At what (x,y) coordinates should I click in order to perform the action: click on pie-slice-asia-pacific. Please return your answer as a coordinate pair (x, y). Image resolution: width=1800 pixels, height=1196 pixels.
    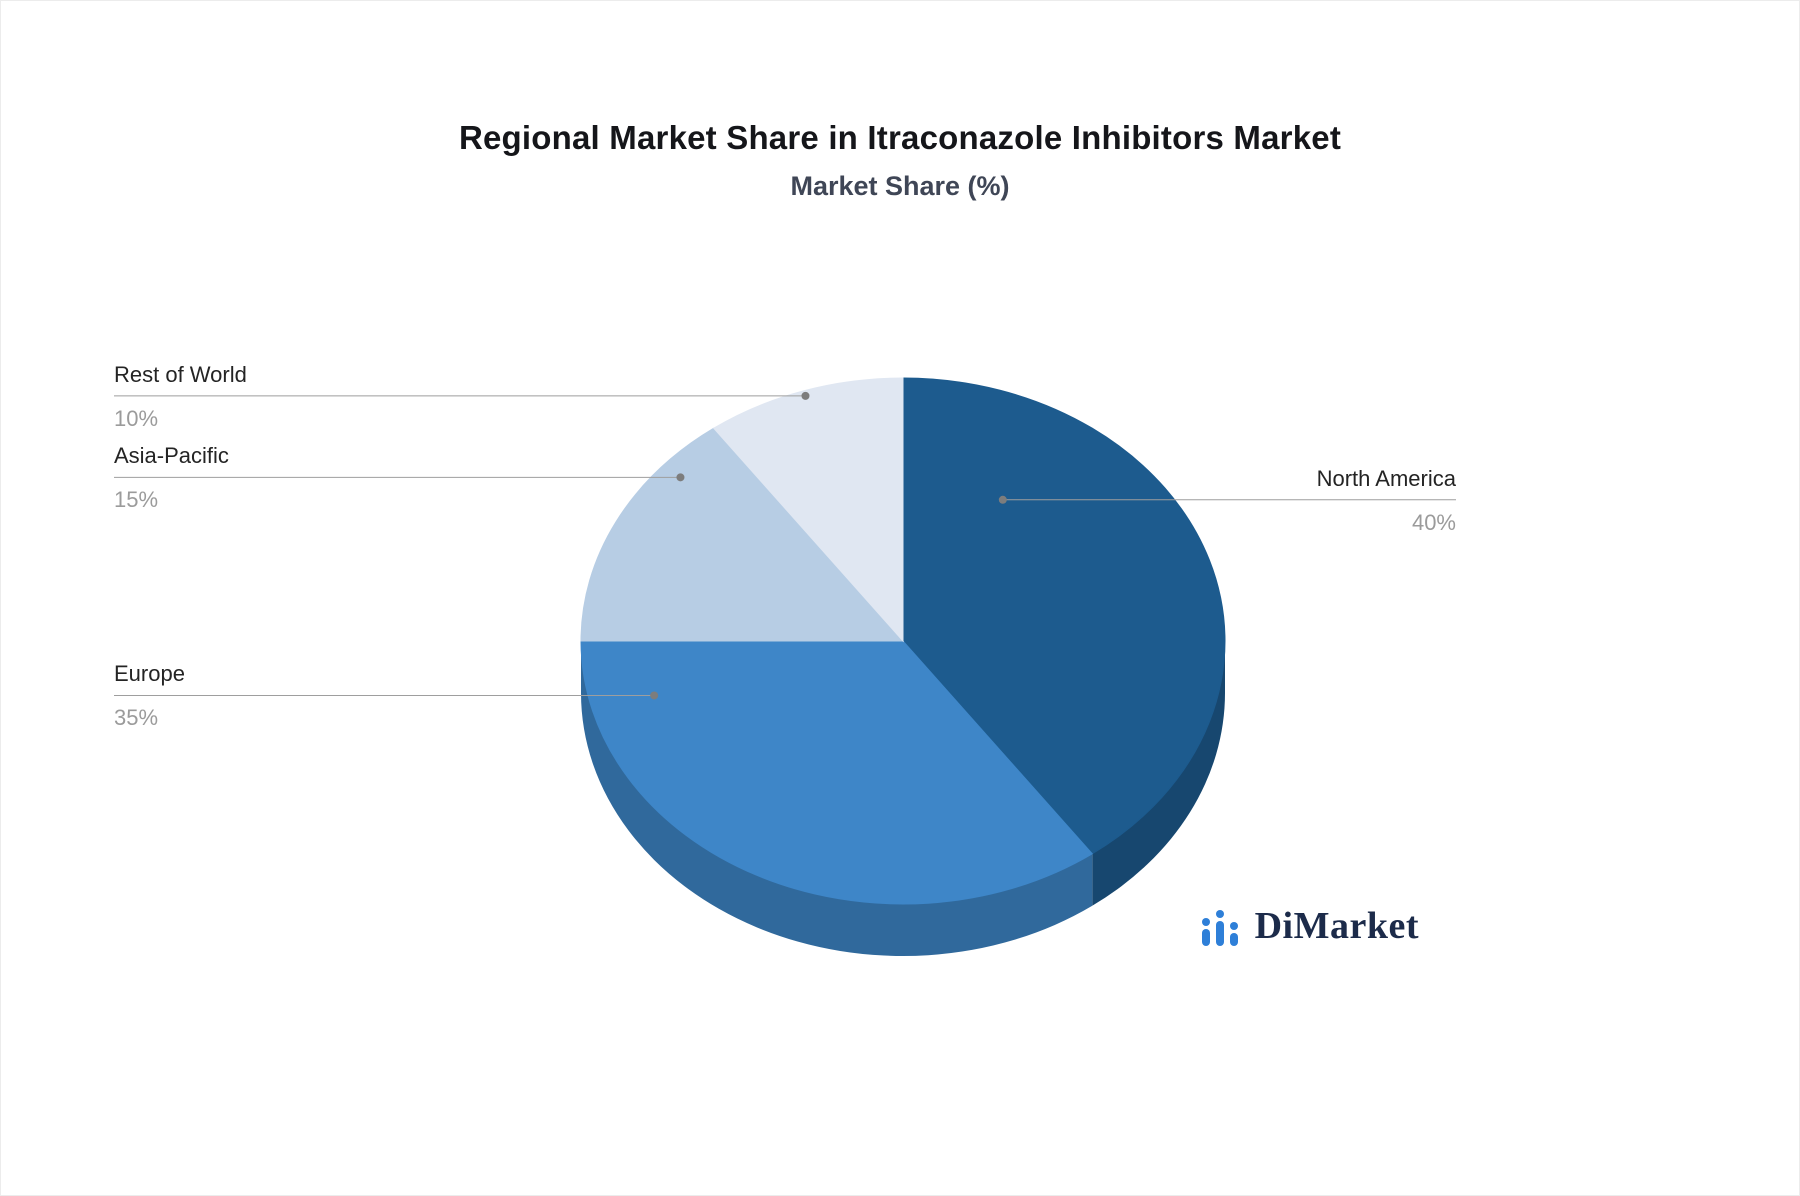
    Looking at the image, I should click on (742, 534).